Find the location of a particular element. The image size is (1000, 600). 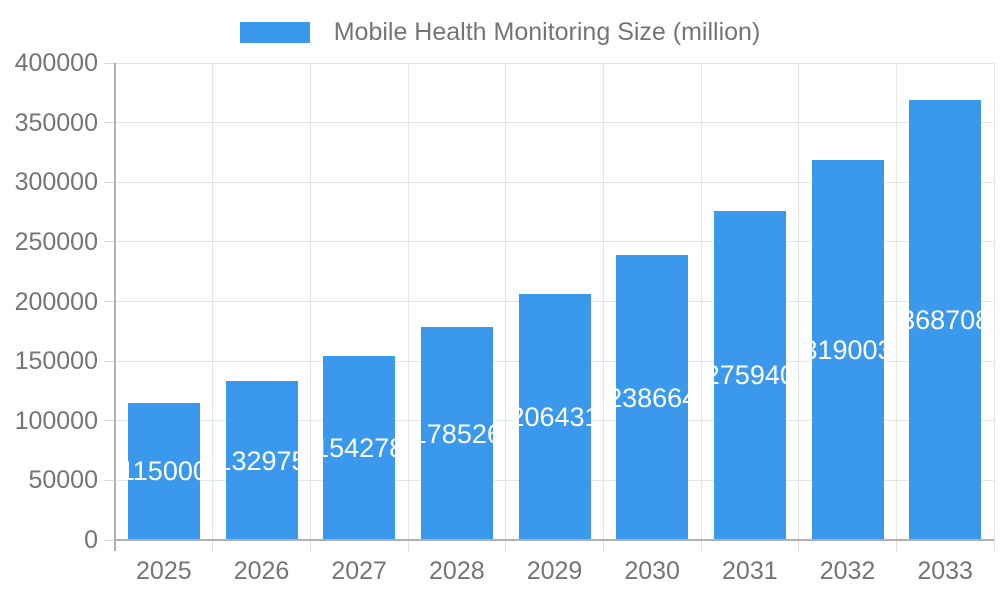

legend-label: Mobile Health Monitoring Size (million) is located at coordinates (547, 32).